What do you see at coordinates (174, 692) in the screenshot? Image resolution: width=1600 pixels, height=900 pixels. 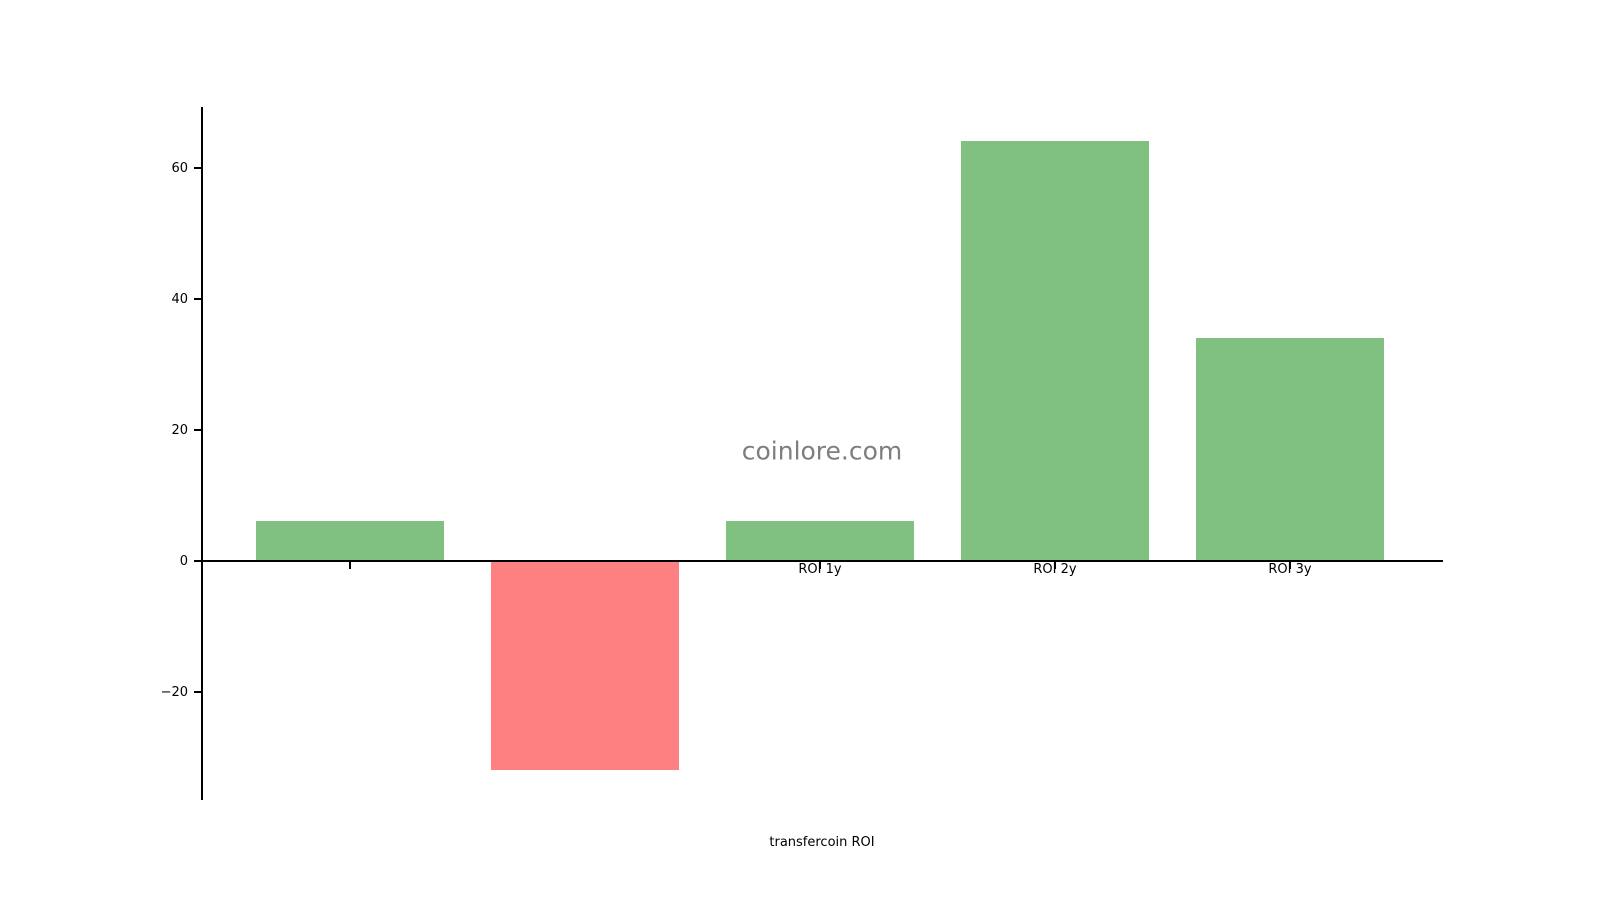 I see `y-tick-label: −20` at bounding box center [174, 692].